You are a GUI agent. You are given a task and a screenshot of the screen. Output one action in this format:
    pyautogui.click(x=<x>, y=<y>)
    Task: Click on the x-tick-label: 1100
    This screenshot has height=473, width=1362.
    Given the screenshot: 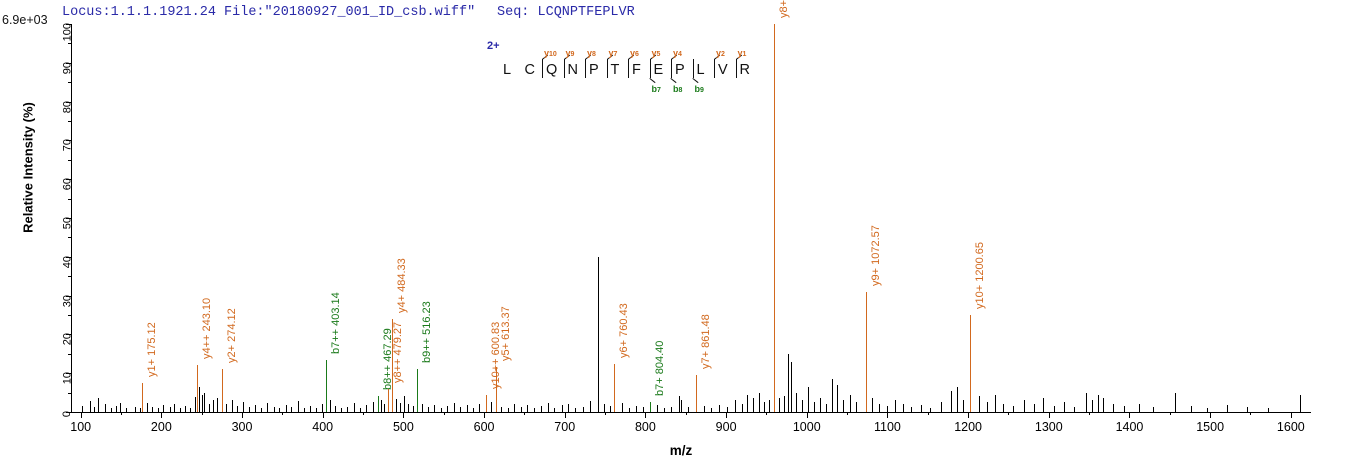 What is the action you would take?
    pyautogui.click(x=887, y=427)
    